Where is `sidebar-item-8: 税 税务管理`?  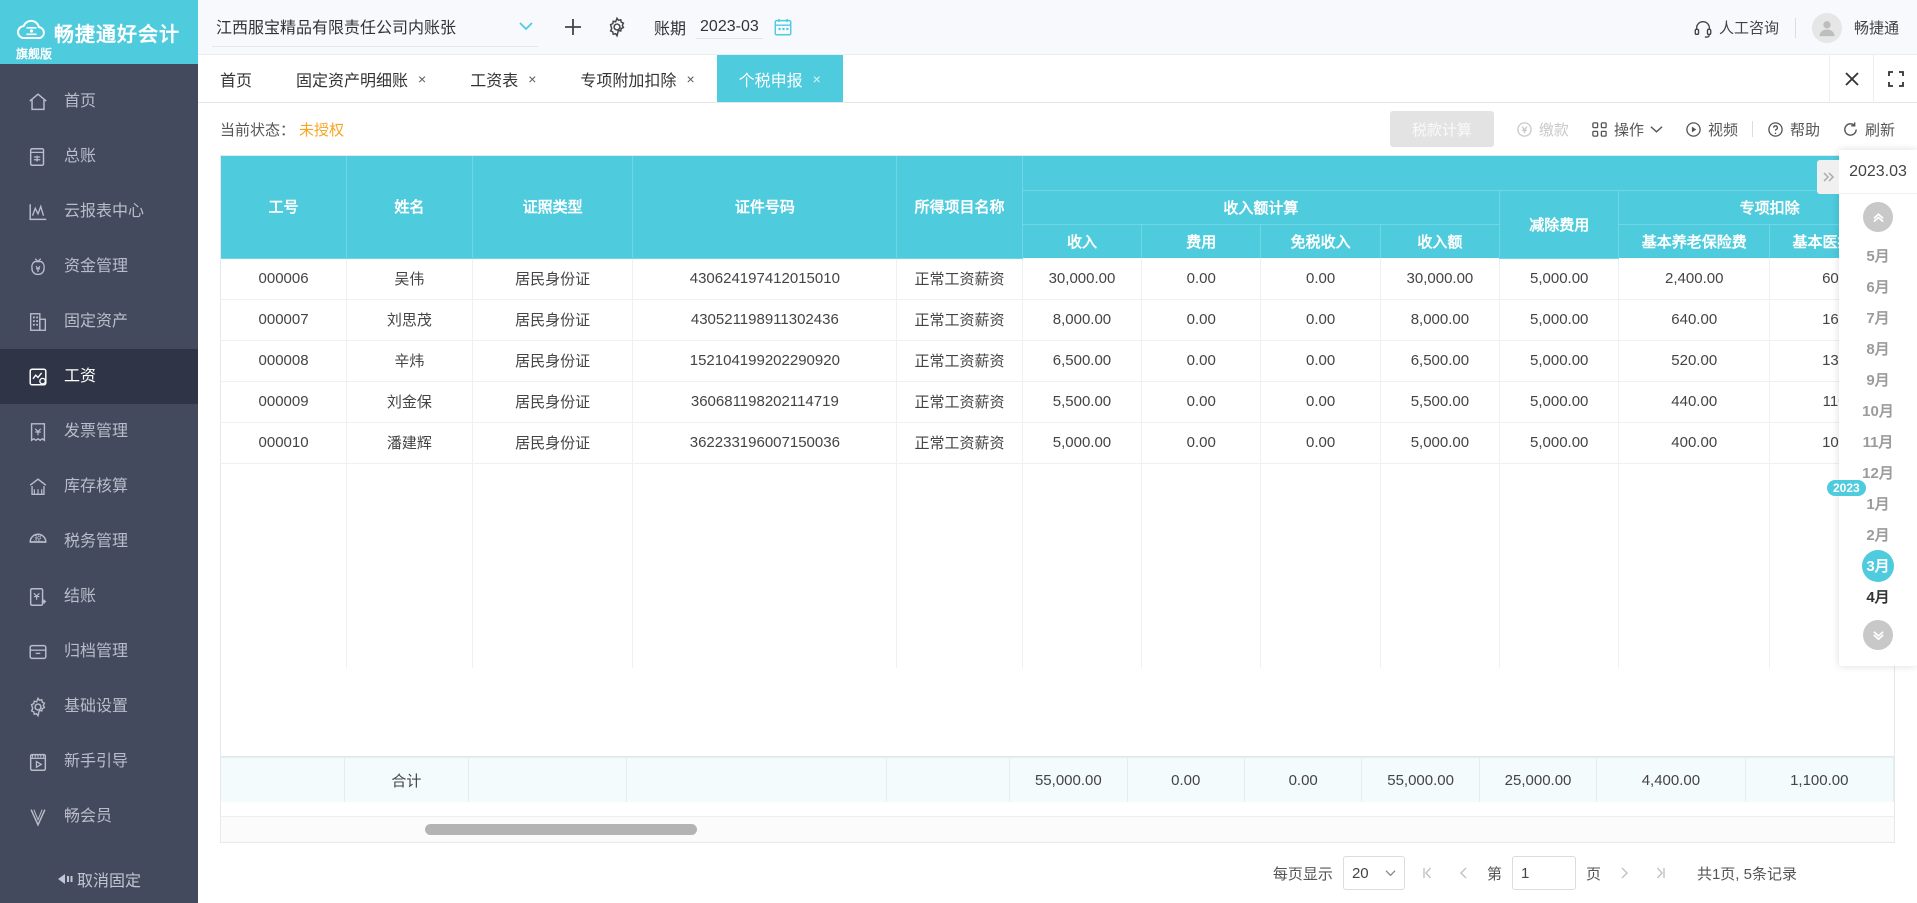 sidebar-item-8: 税 税务管理 is located at coordinates (99, 541).